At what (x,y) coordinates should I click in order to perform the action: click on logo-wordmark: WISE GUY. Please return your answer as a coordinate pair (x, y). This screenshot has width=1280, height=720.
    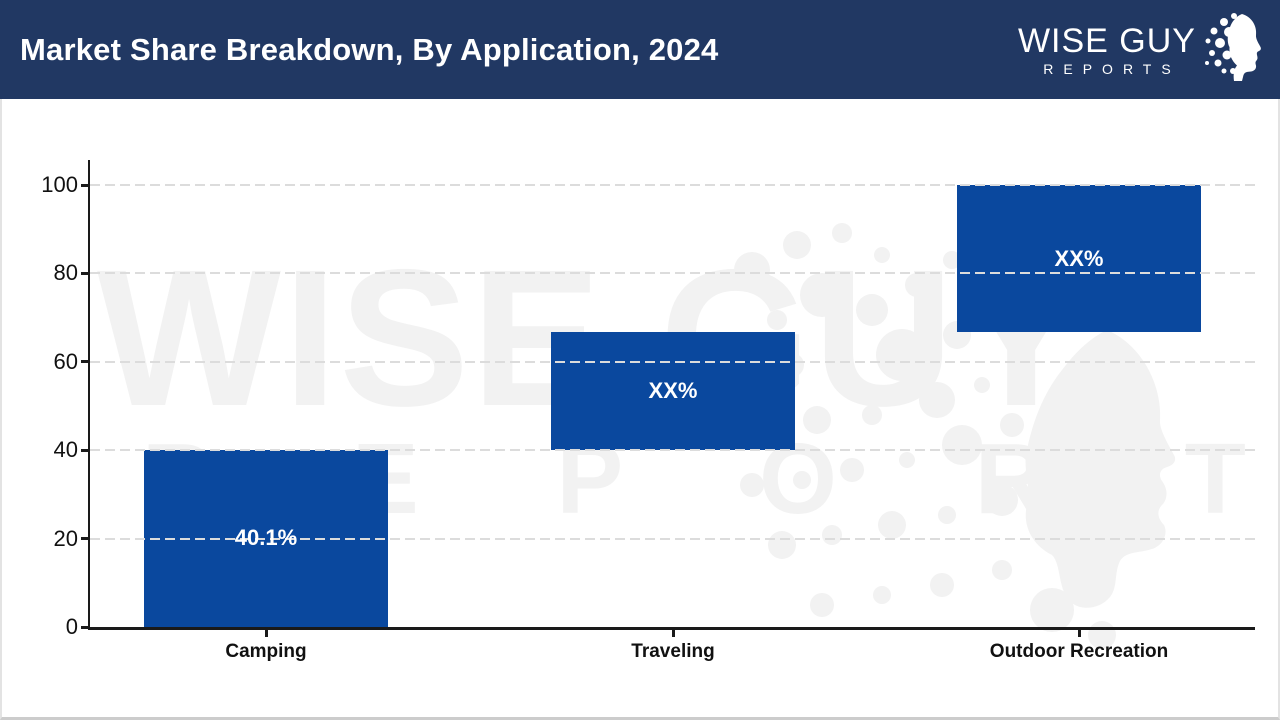
    Looking at the image, I should click on (1106, 40).